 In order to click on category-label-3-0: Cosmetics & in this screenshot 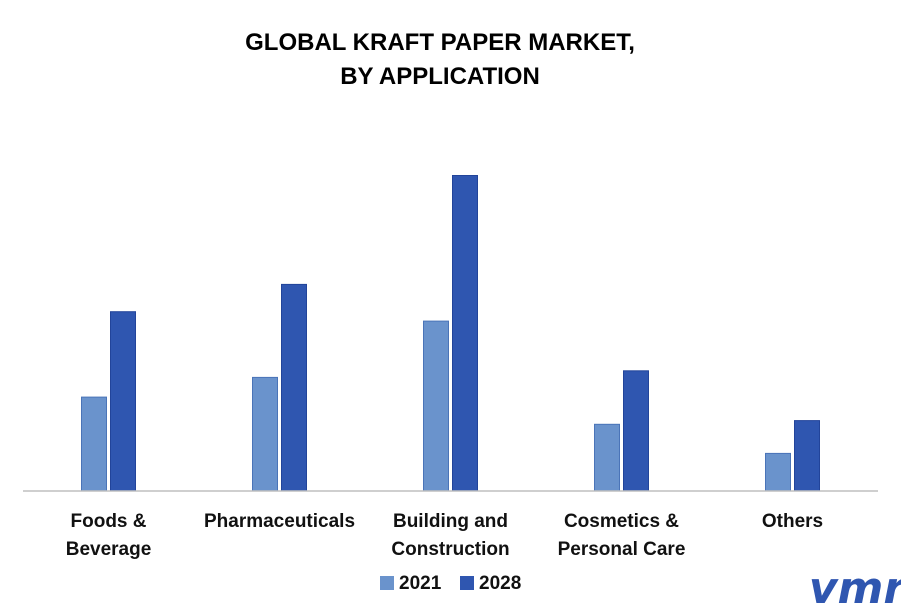, I will do `click(621, 521)`.